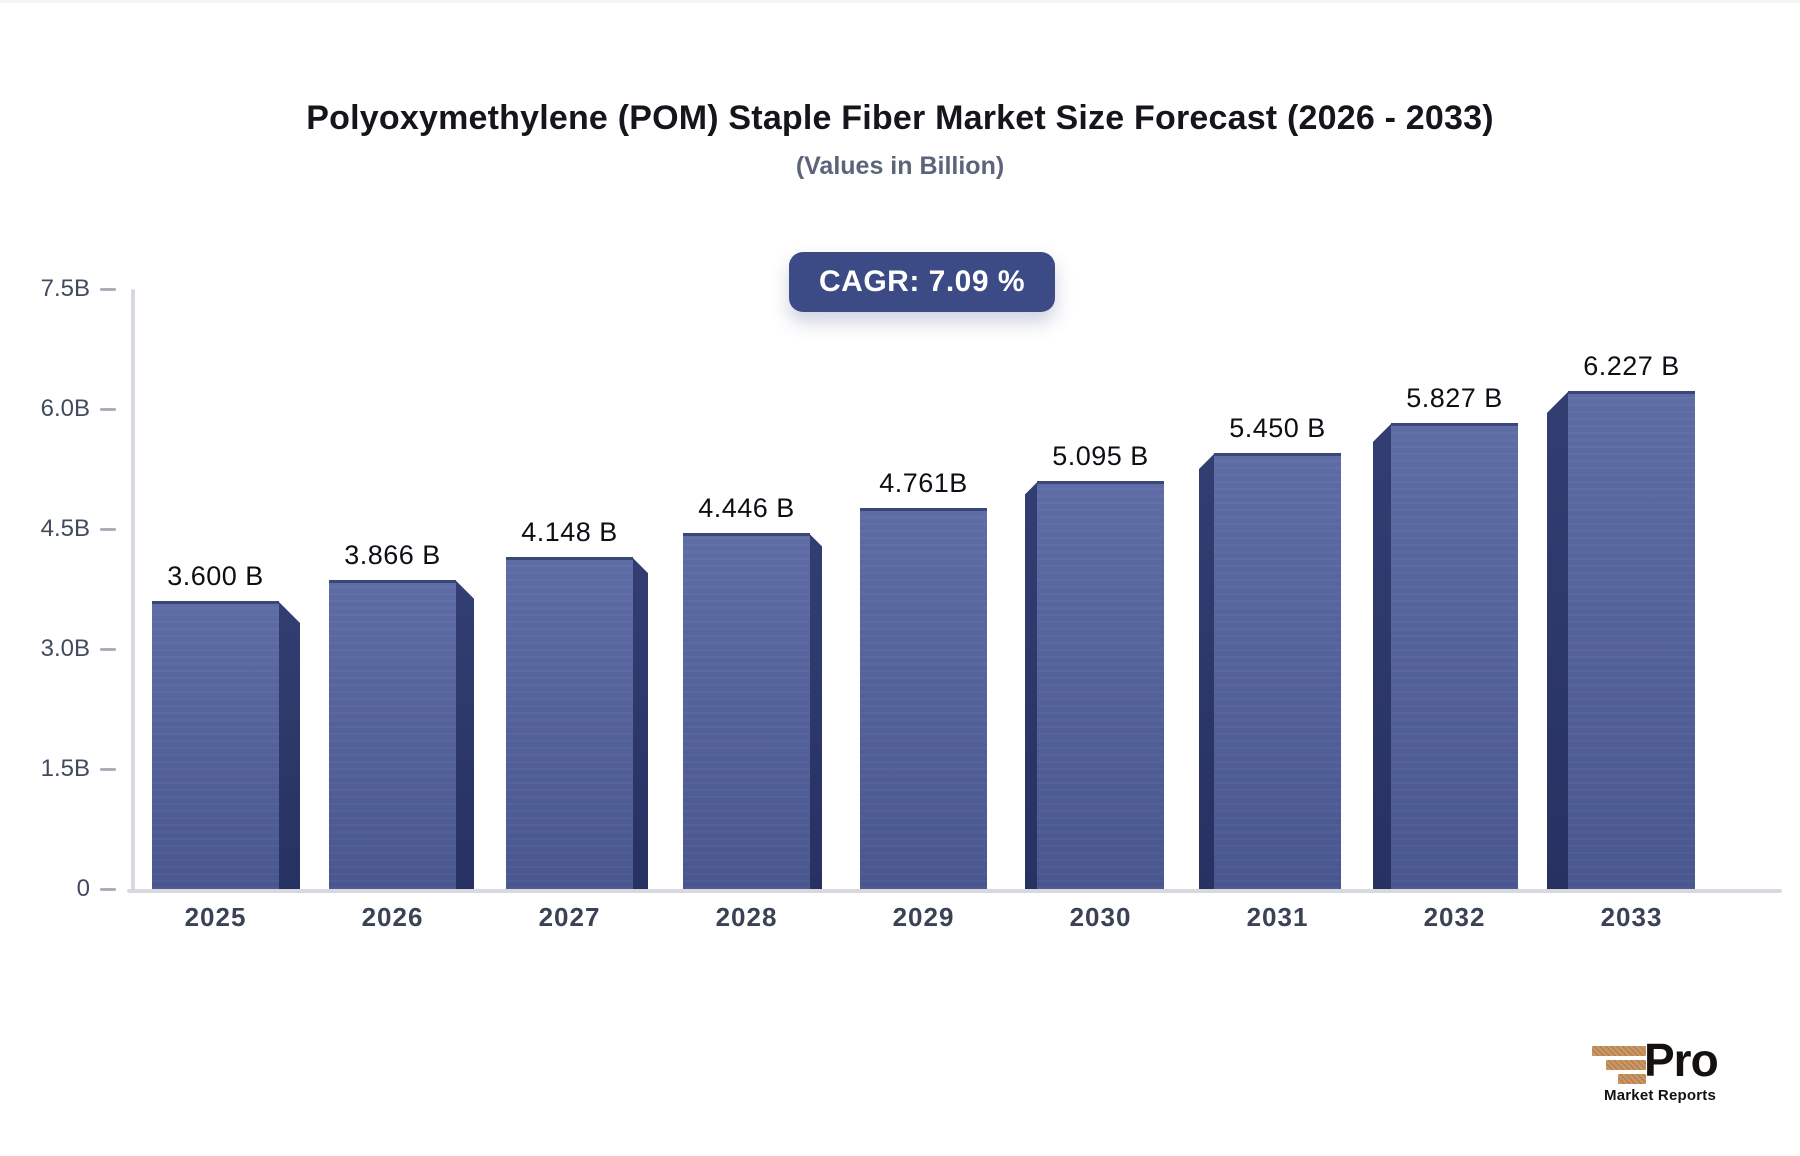  I want to click on y-tick-label: 1.5B, so click(65, 768).